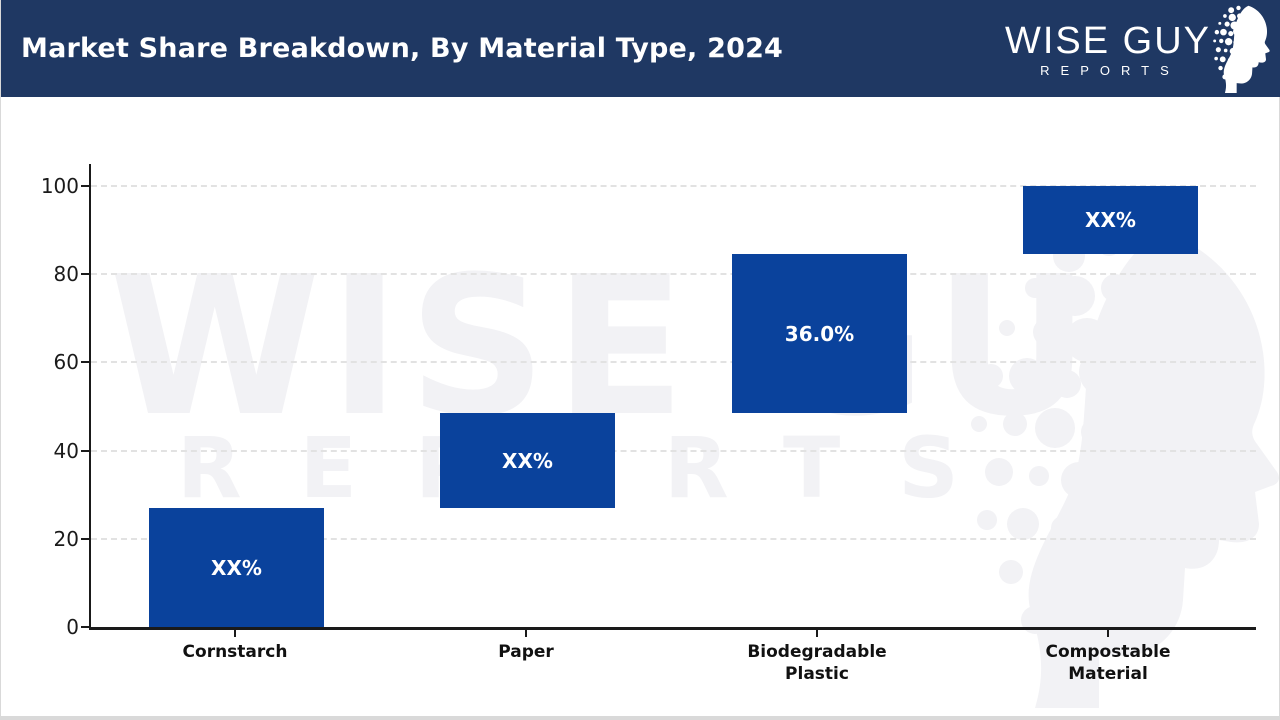 The width and height of the screenshot is (1280, 720). I want to click on brand-subtitle: REPORTS, so click(1110, 71).